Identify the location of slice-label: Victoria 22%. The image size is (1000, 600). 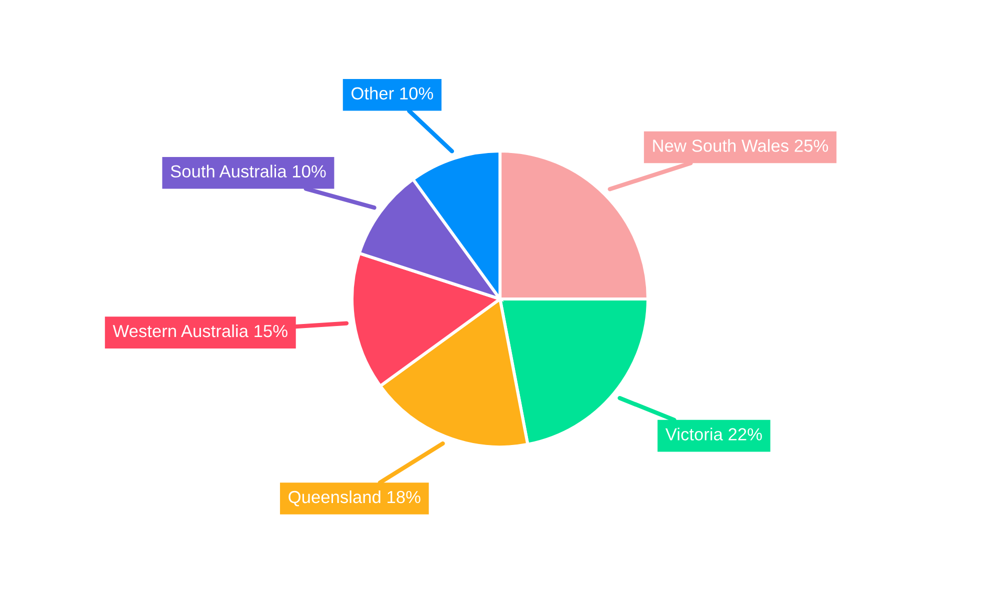
(713, 434).